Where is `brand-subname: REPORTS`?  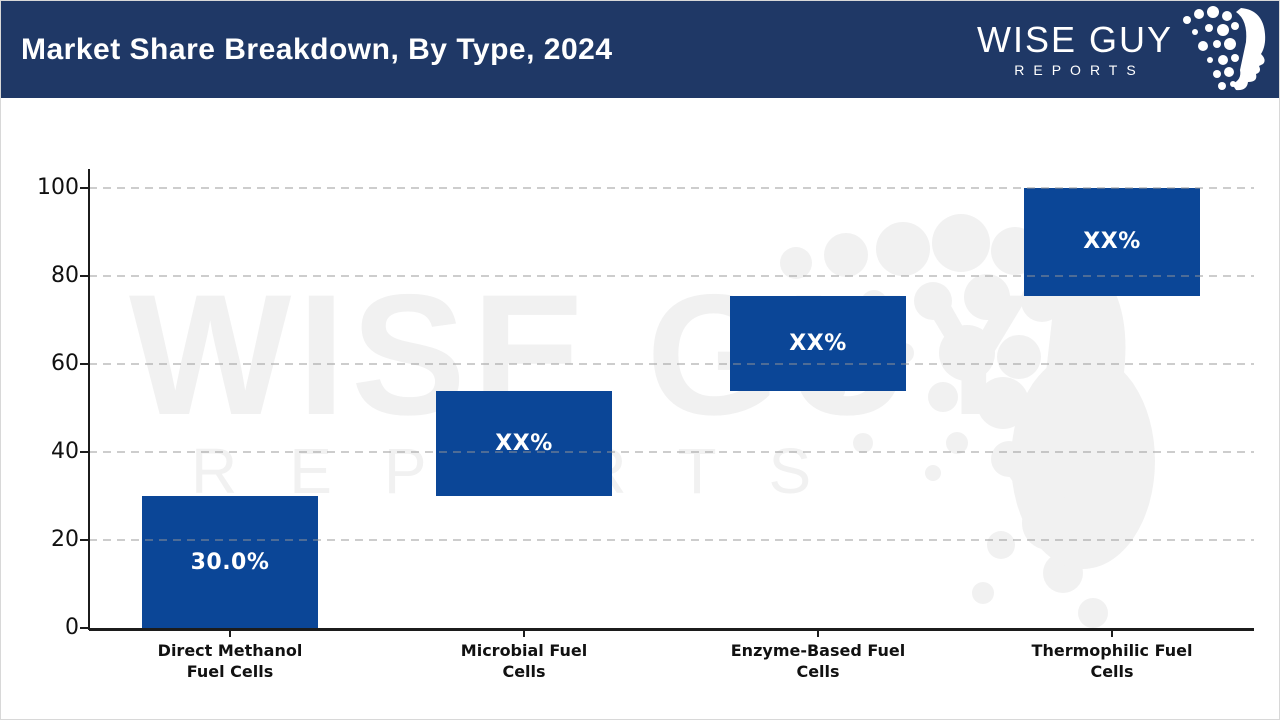 brand-subname: REPORTS is located at coordinates (1079, 69).